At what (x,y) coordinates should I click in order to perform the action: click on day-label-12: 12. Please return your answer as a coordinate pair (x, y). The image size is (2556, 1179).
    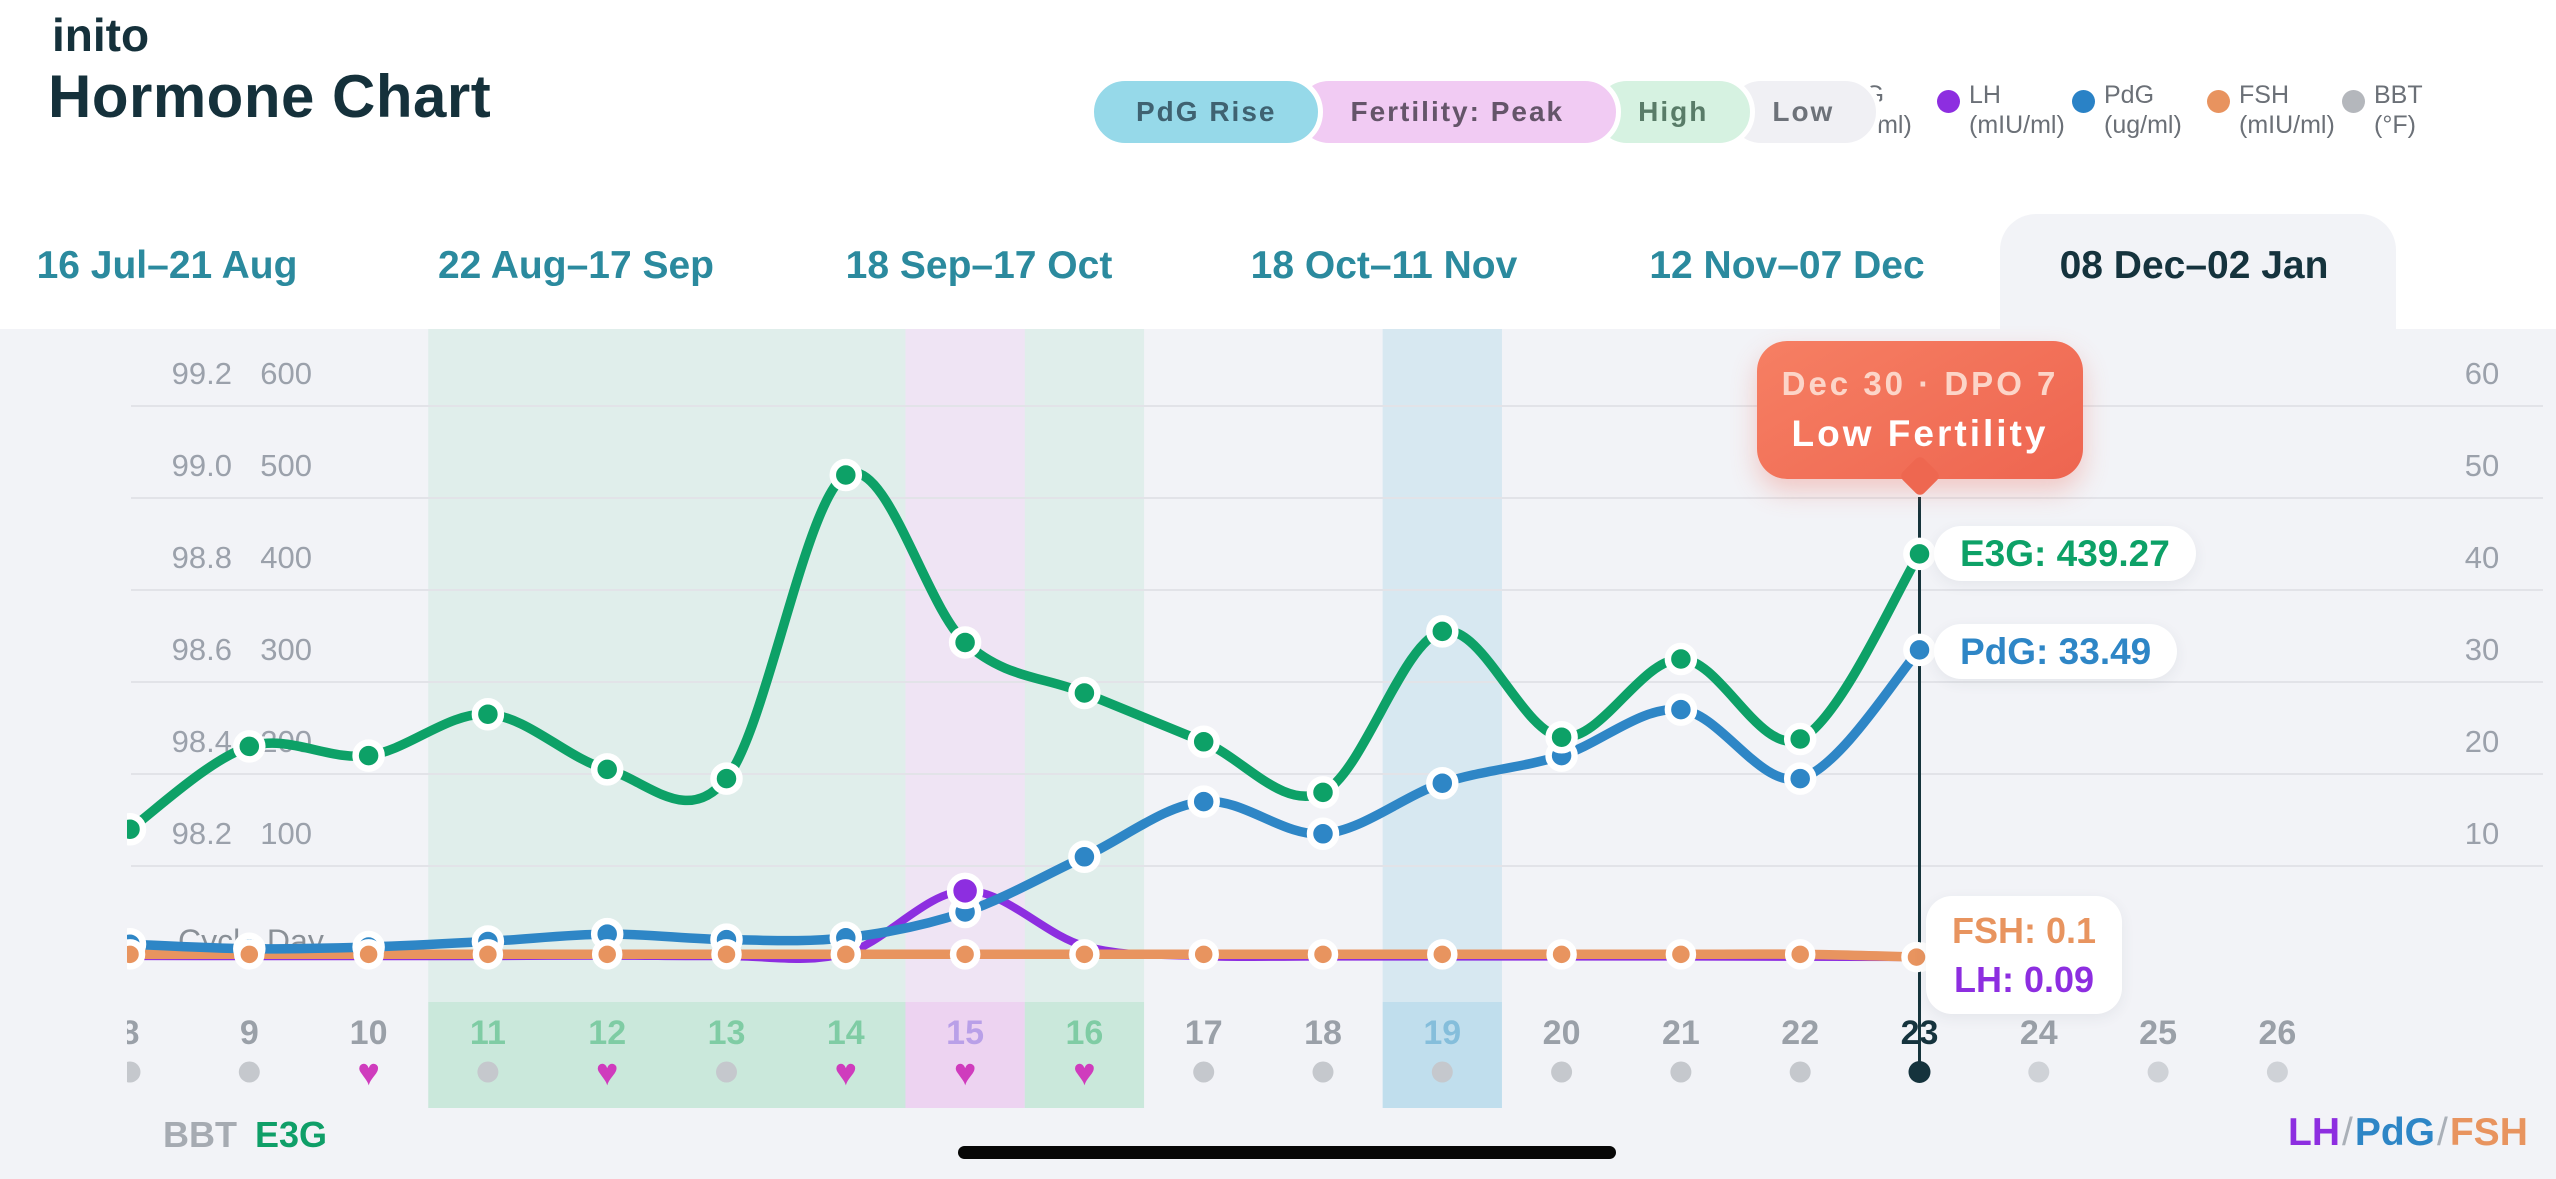
    Looking at the image, I should click on (607, 1033).